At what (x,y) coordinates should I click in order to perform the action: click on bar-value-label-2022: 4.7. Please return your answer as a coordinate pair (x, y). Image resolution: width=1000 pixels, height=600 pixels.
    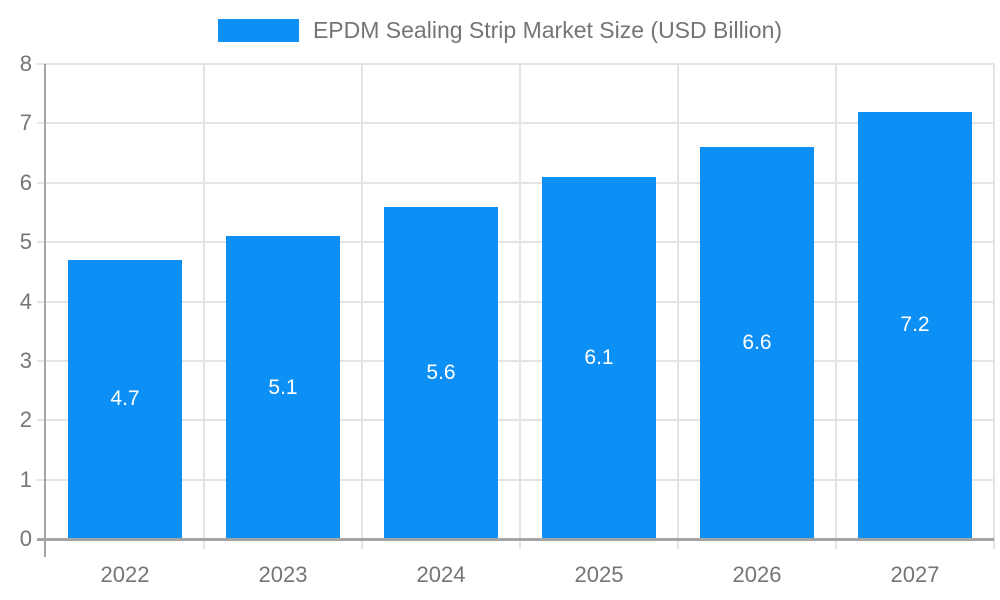
    Looking at the image, I should click on (125, 399).